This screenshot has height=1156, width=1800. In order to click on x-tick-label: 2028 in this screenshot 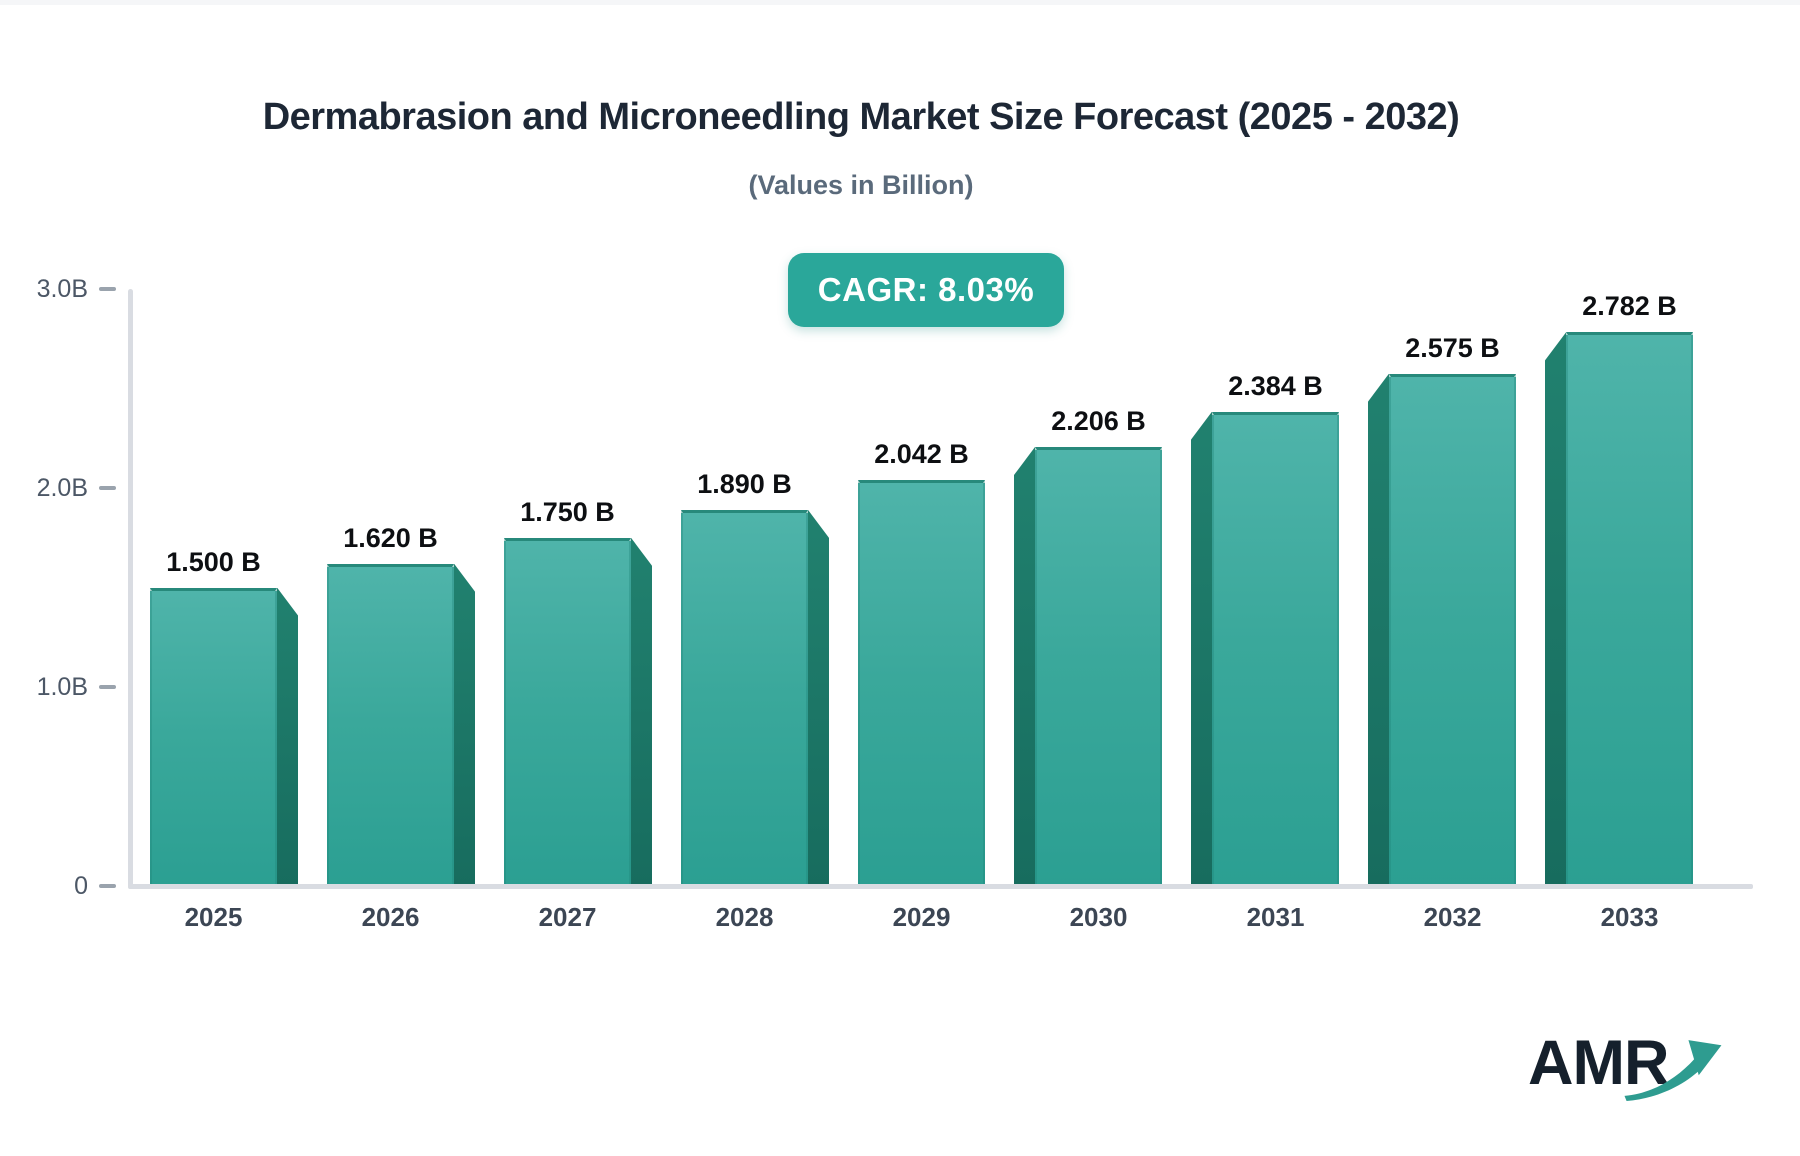, I will do `click(744, 917)`.